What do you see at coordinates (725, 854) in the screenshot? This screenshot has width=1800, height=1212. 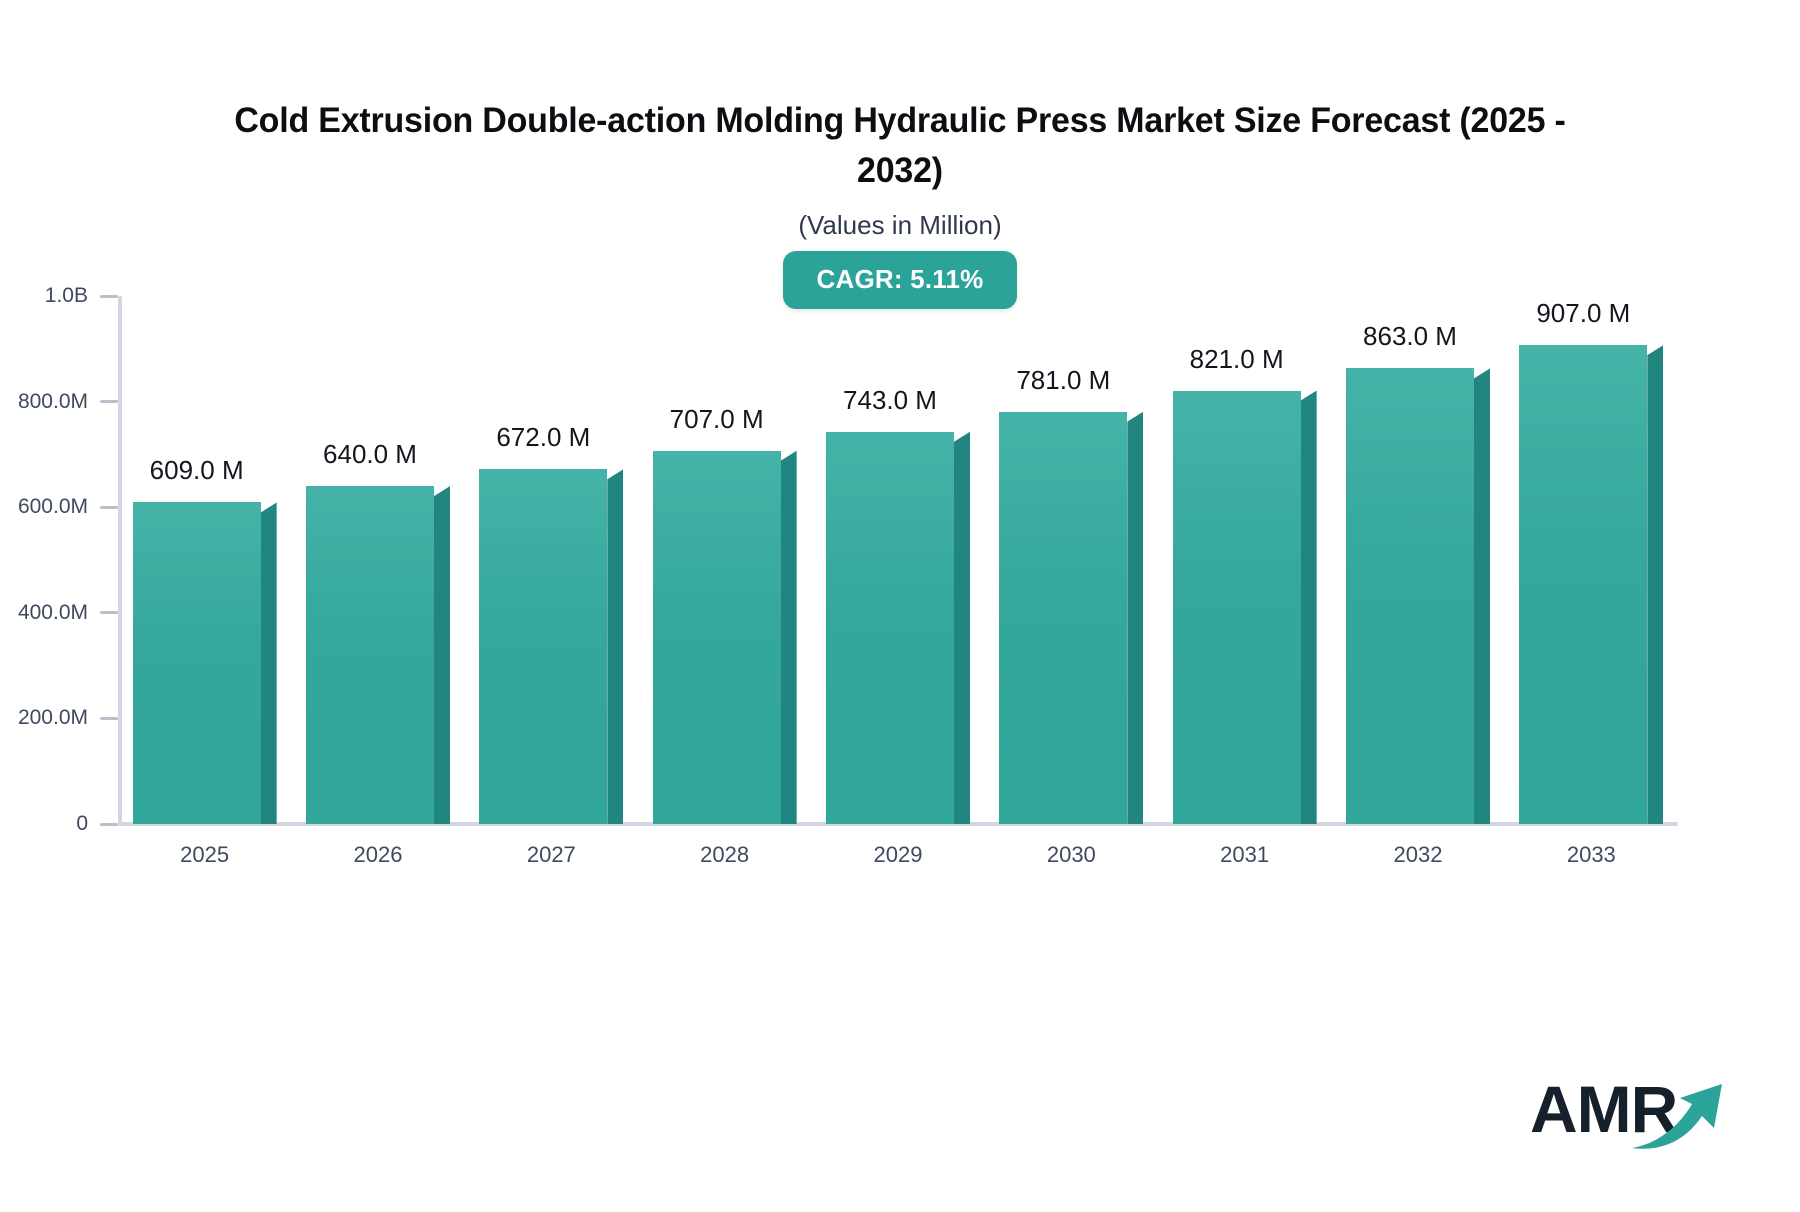 I see `x-axis-tick-label: 2028` at bounding box center [725, 854].